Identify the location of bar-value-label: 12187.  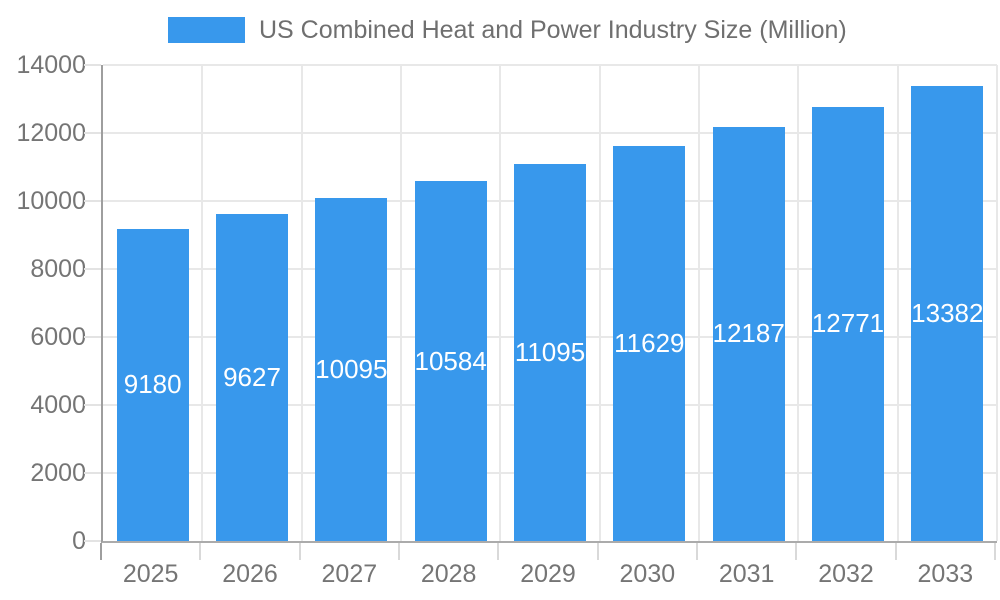
(748, 333).